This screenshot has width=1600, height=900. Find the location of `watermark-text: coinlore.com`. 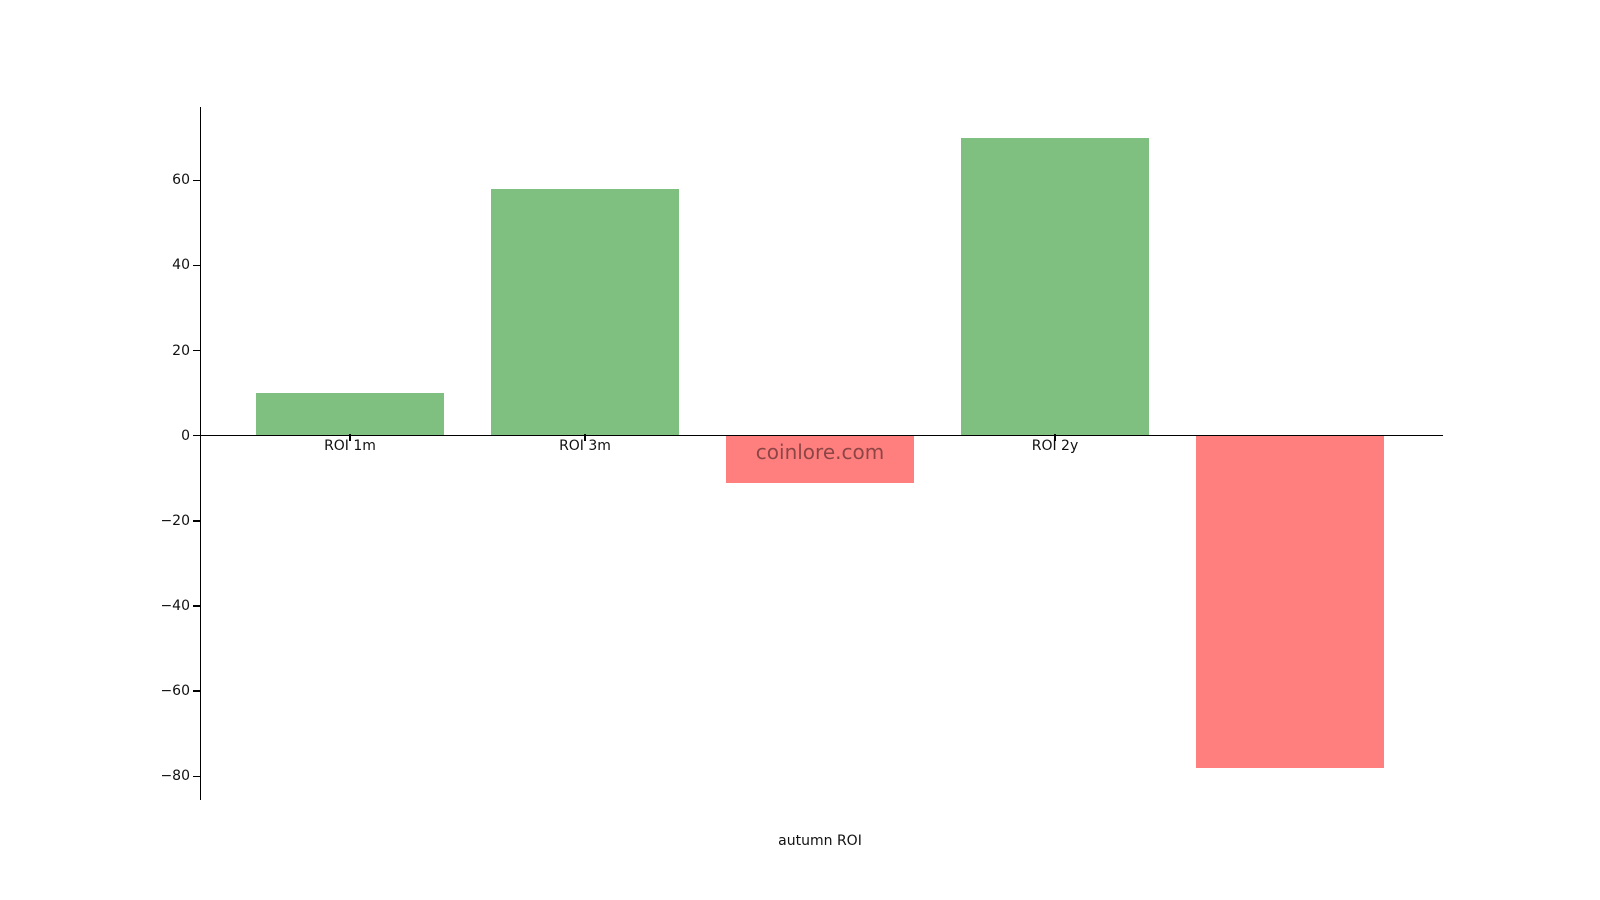

watermark-text: coinlore.com is located at coordinates (820, 452).